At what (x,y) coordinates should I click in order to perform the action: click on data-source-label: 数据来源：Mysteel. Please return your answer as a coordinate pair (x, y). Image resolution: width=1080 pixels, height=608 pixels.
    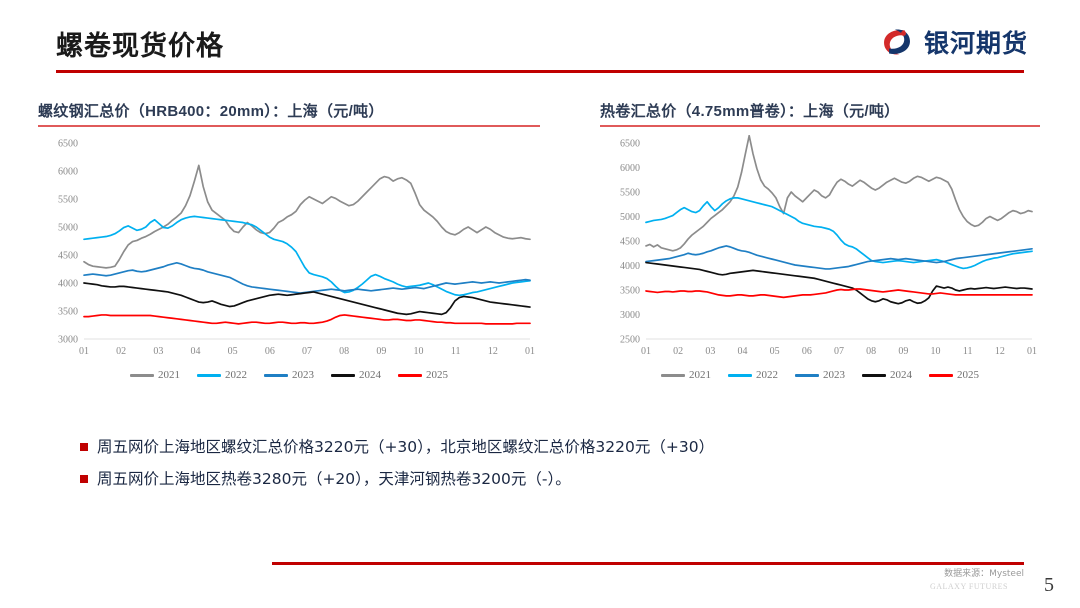
    Looking at the image, I should click on (984, 574).